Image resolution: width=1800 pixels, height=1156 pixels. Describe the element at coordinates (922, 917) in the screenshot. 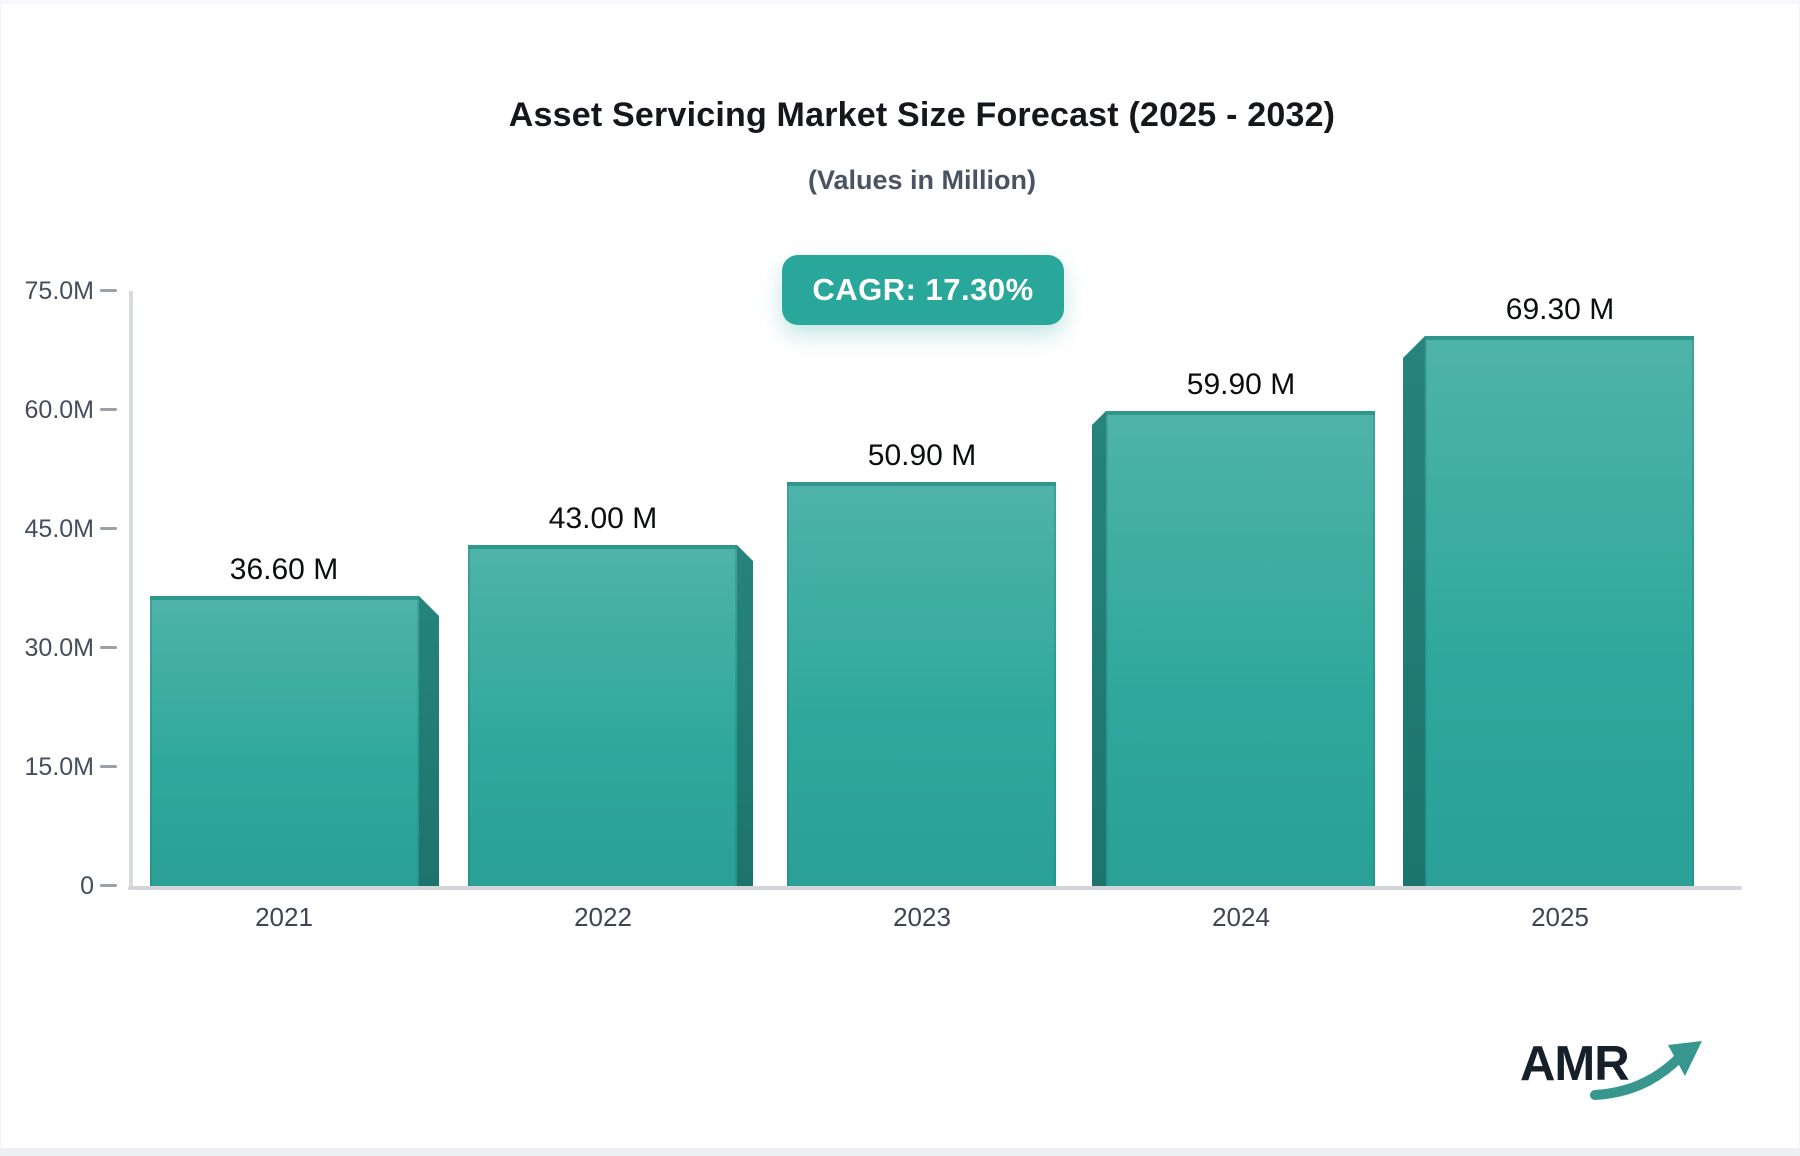

I see `x-tick-label-2023: 2023` at that location.